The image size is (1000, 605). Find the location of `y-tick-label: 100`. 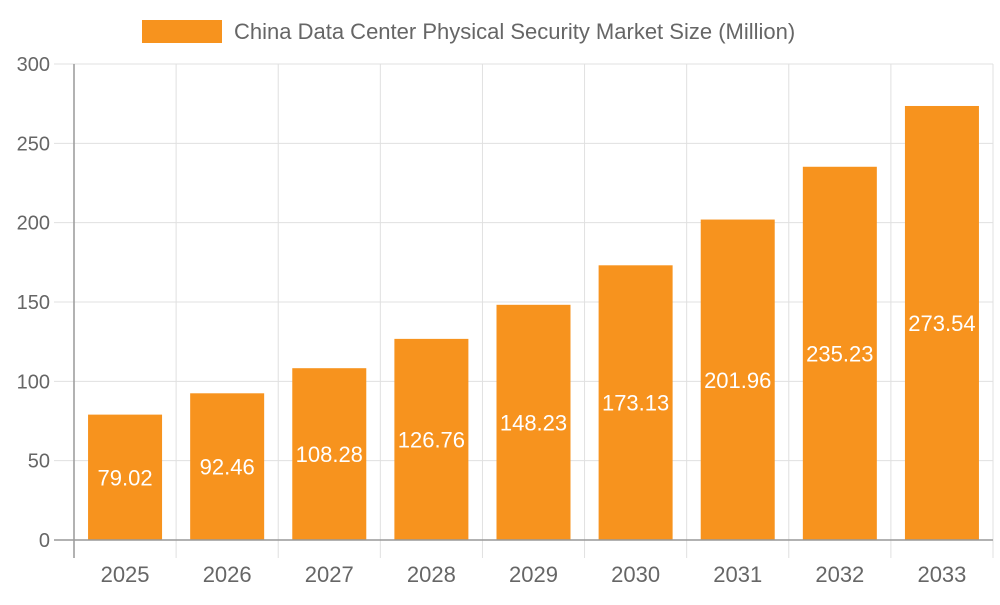

y-tick-label: 100 is located at coordinates (33, 382).